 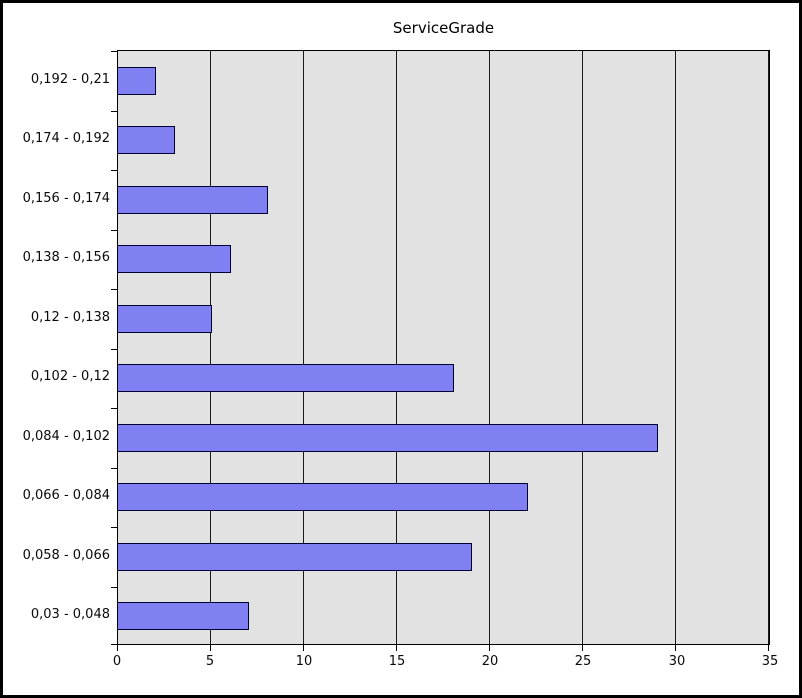 I want to click on x-axis-label: 0, so click(x=117, y=661).